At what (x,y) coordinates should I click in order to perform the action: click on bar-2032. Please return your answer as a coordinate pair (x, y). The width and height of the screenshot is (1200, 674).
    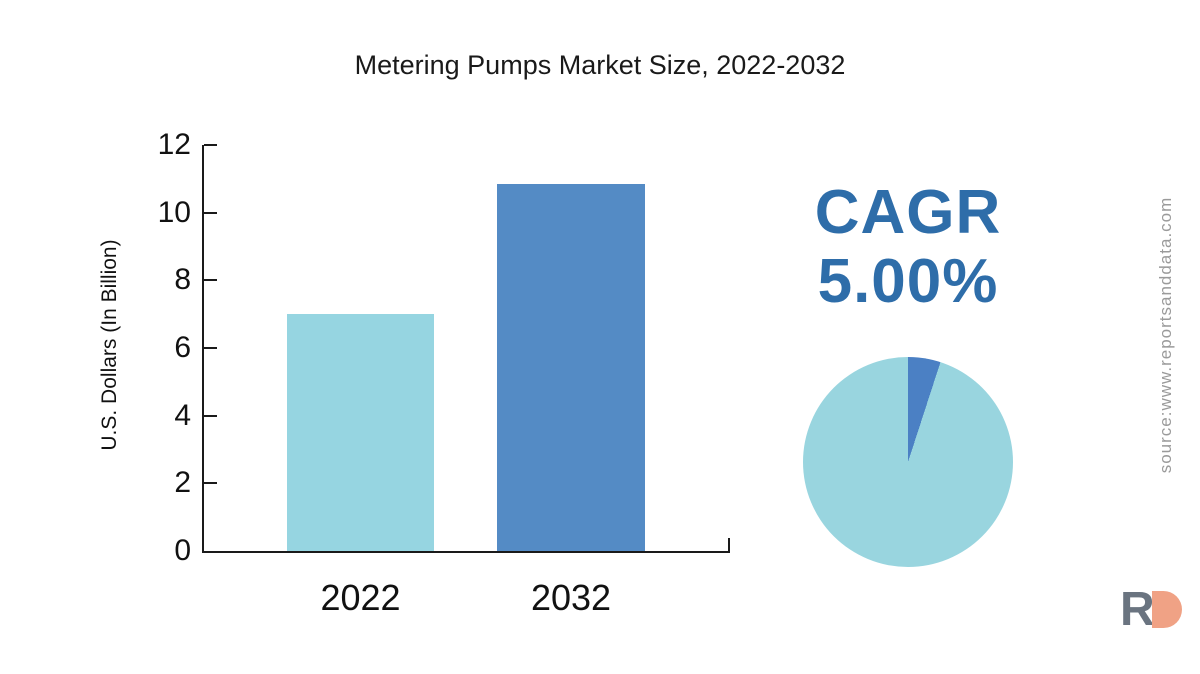
    Looking at the image, I should click on (571, 367).